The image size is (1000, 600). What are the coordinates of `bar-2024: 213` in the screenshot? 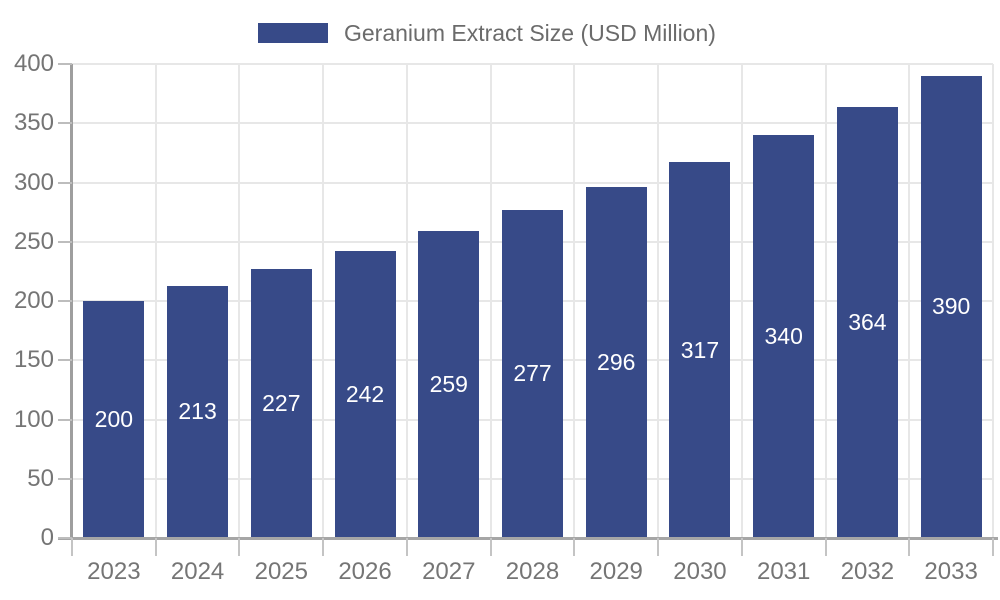 It's located at (198, 411).